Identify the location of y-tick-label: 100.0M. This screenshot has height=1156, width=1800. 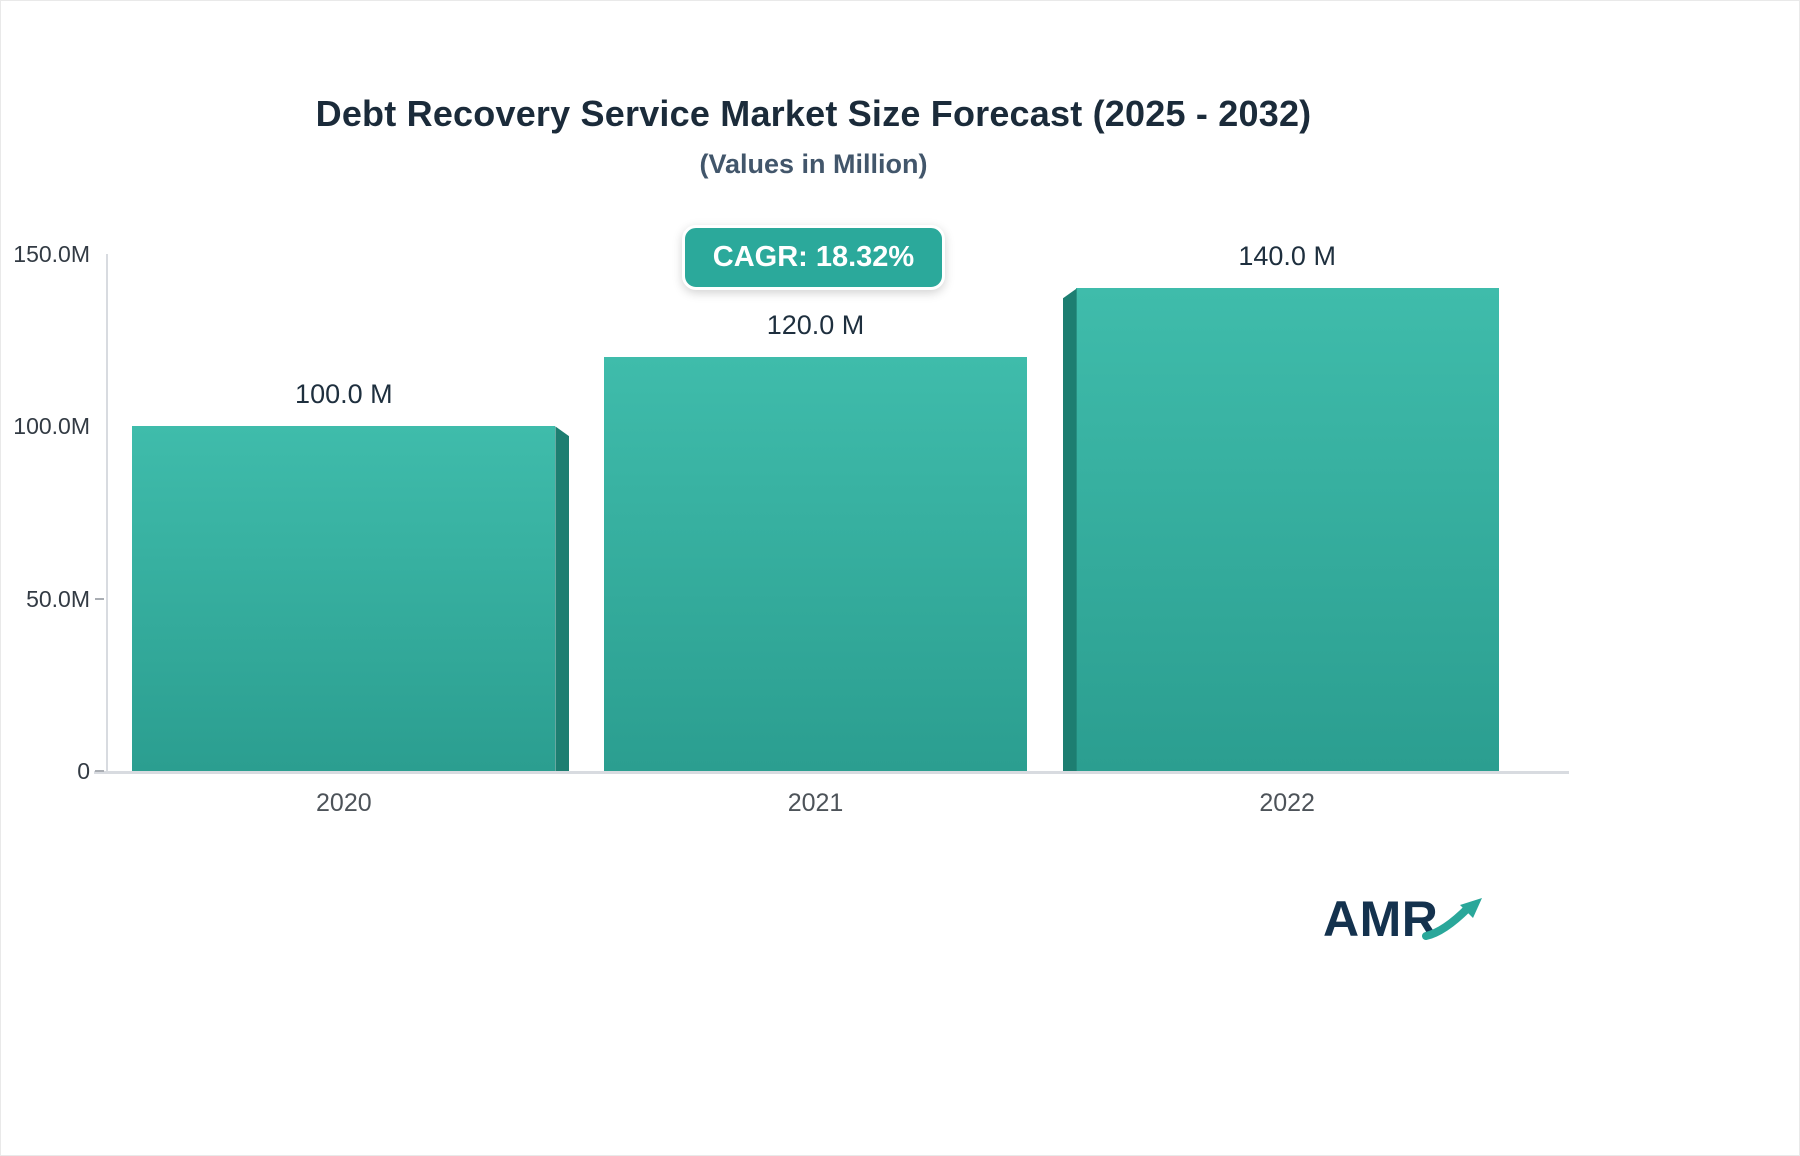
(51, 426).